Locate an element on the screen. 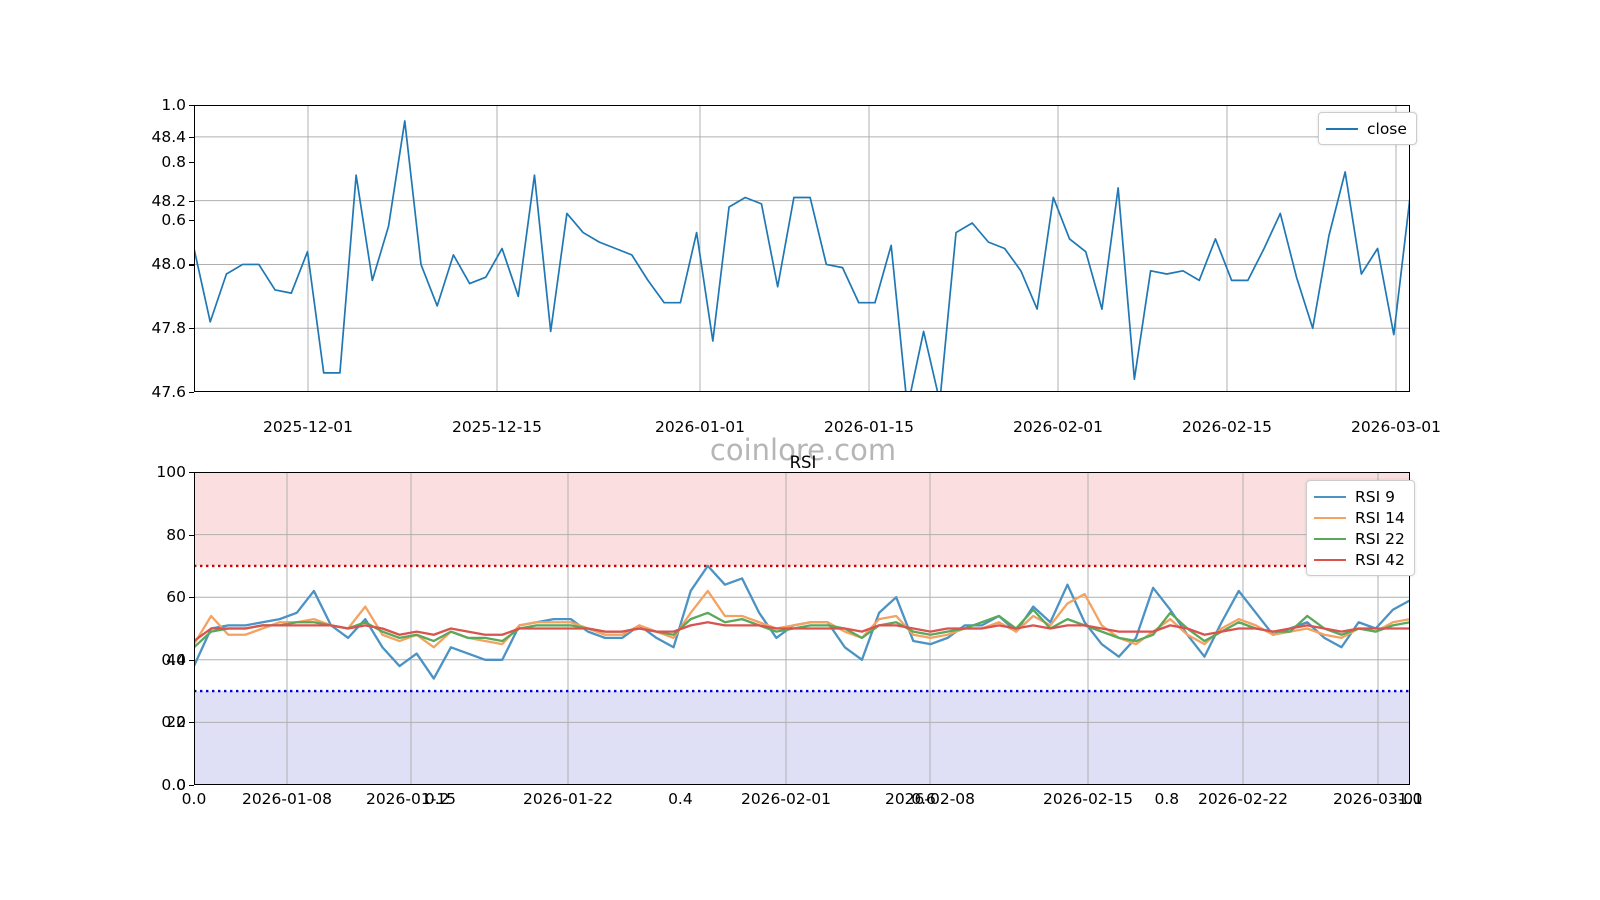  price-y-tick-label-normalized: 0.8 is located at coordinates (173, 162).